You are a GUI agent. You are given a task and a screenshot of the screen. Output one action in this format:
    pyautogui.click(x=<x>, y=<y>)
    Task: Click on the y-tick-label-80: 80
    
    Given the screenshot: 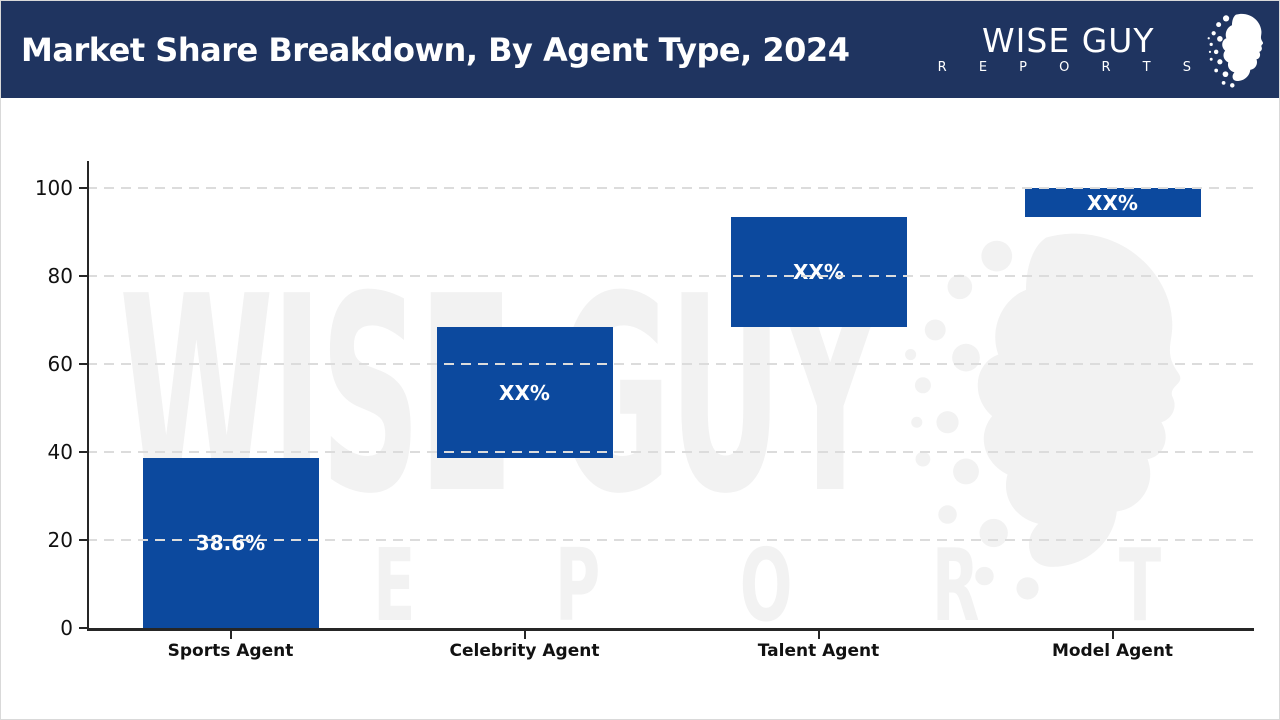 What is the action you would take?
    pyautogui.click(x=60, y=276)
    